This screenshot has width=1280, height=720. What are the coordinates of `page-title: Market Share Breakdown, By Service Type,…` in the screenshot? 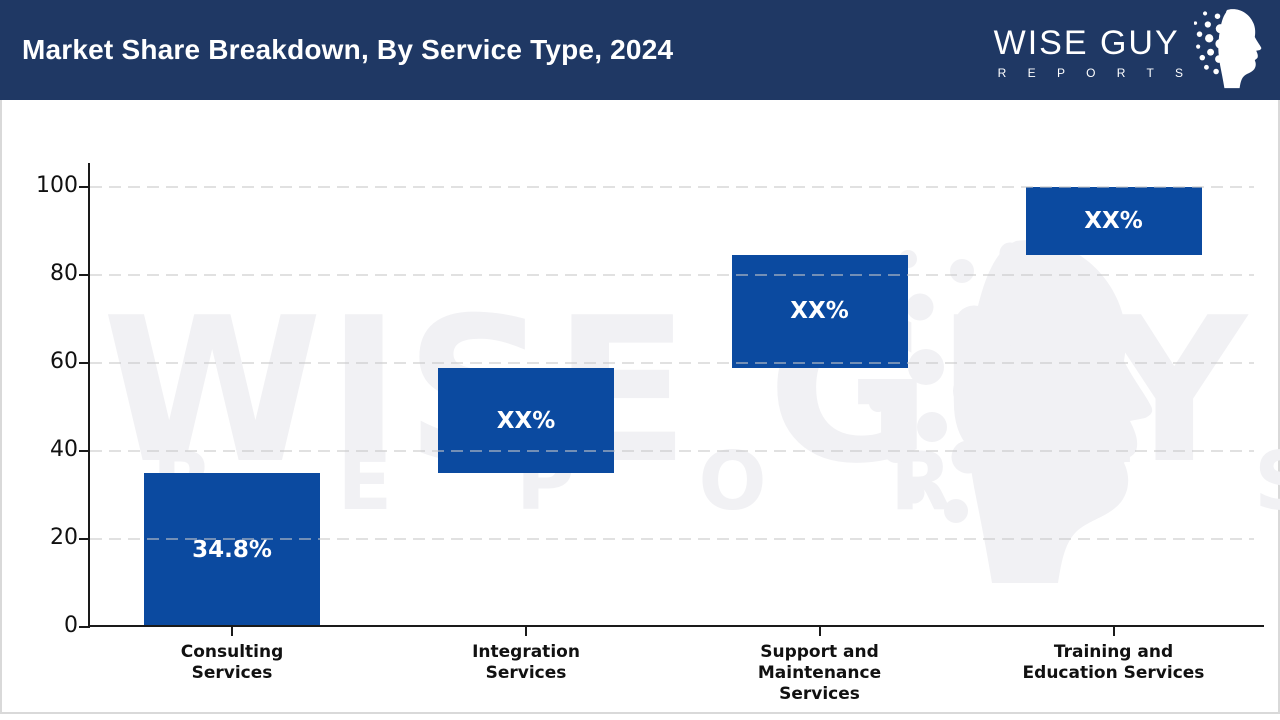 It's located at (348, 49).